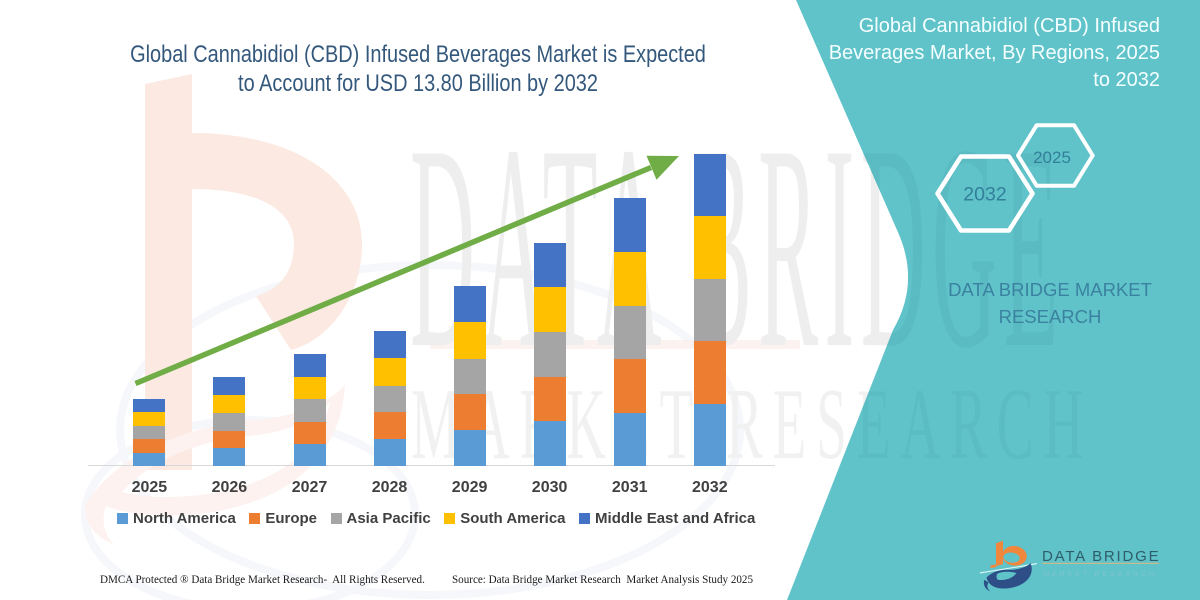 Image resolution: width=1200 pixels, height=600 pixels. I want to click on svg-text: 2032, so click(984, 195).